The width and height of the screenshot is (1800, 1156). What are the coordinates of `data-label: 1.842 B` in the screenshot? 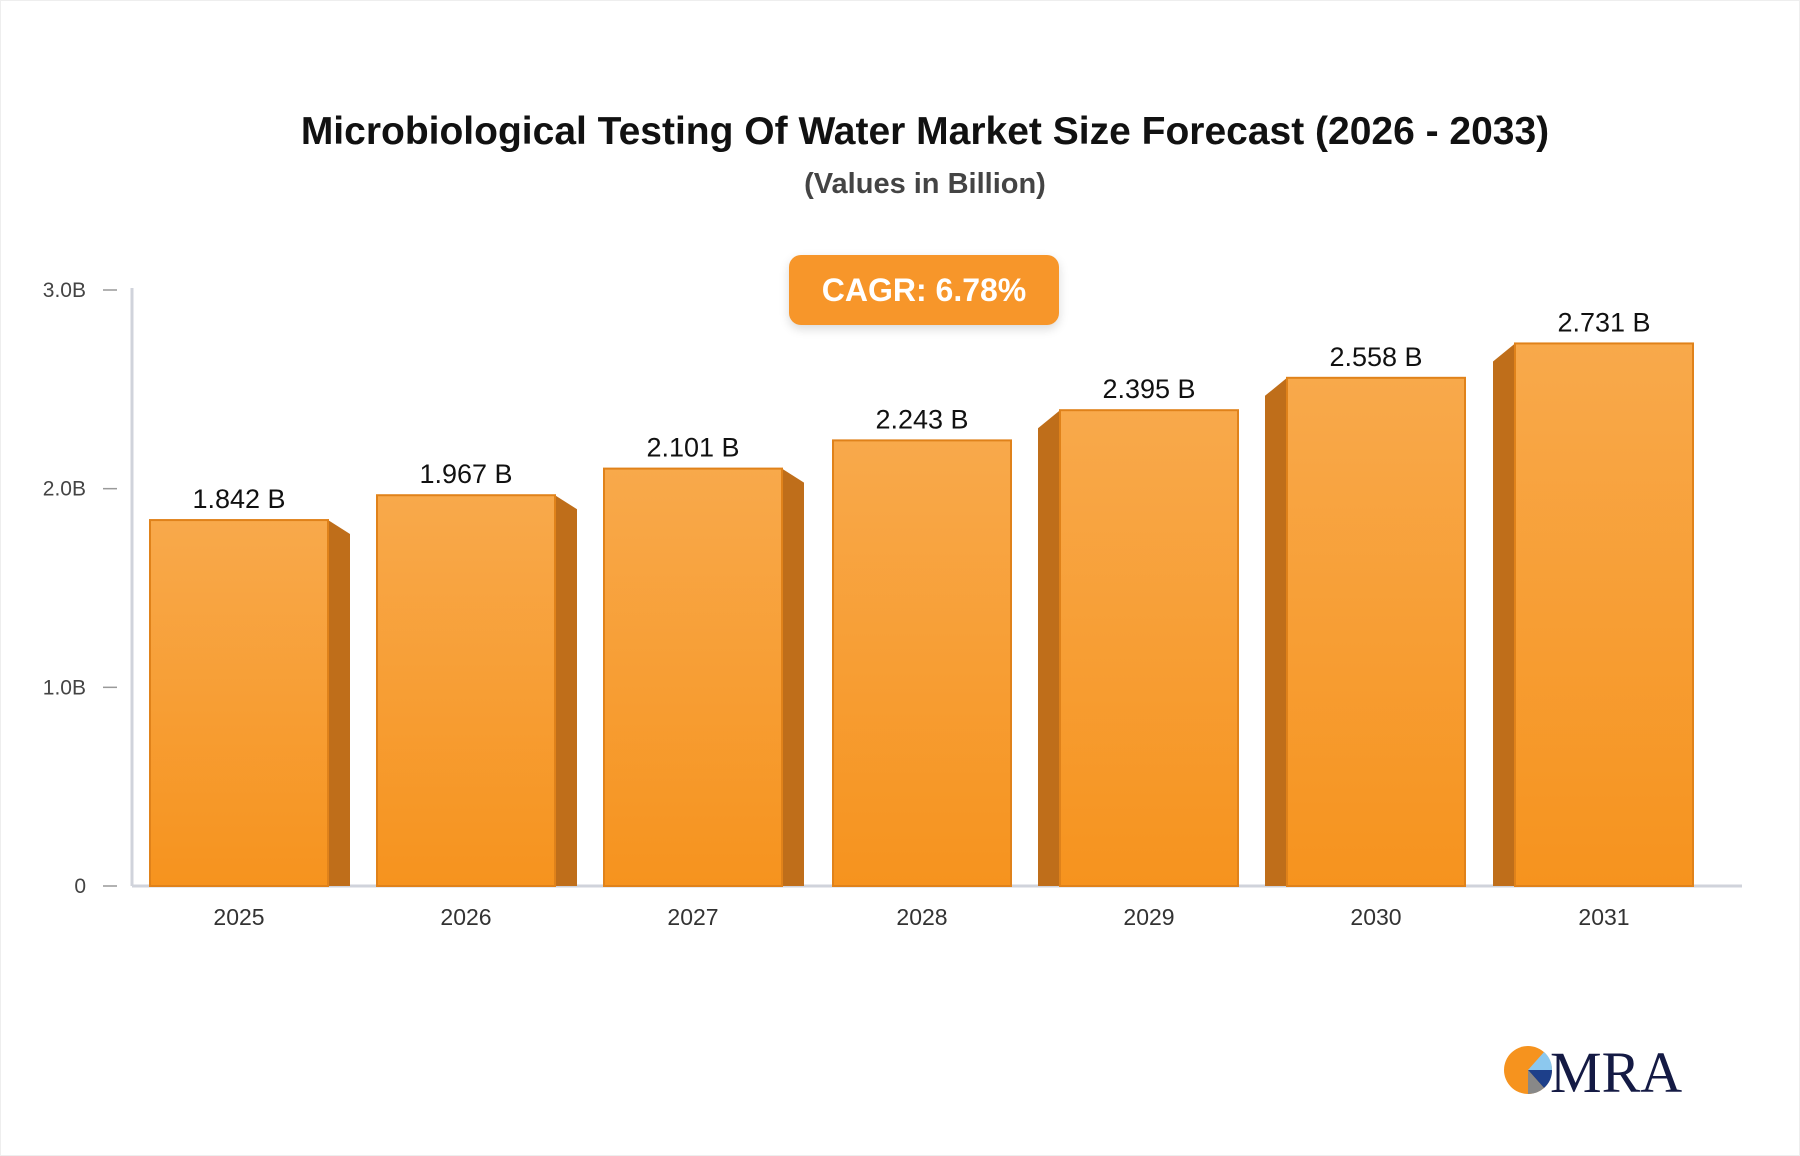 It's located at (238, 499).